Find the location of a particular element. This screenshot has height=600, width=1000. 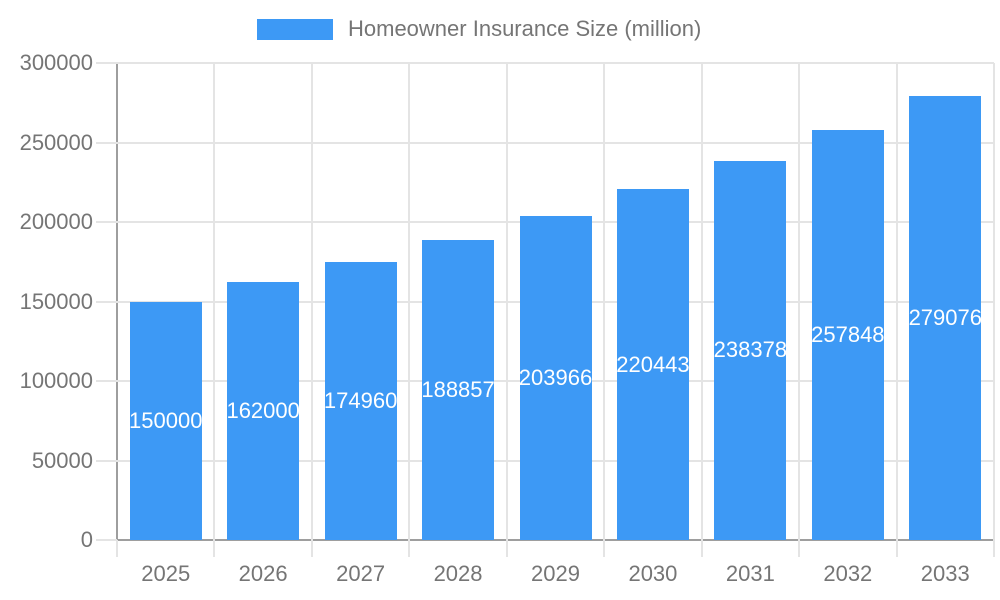

x-tick-label: 2026 is located at coordinates (263, 573).